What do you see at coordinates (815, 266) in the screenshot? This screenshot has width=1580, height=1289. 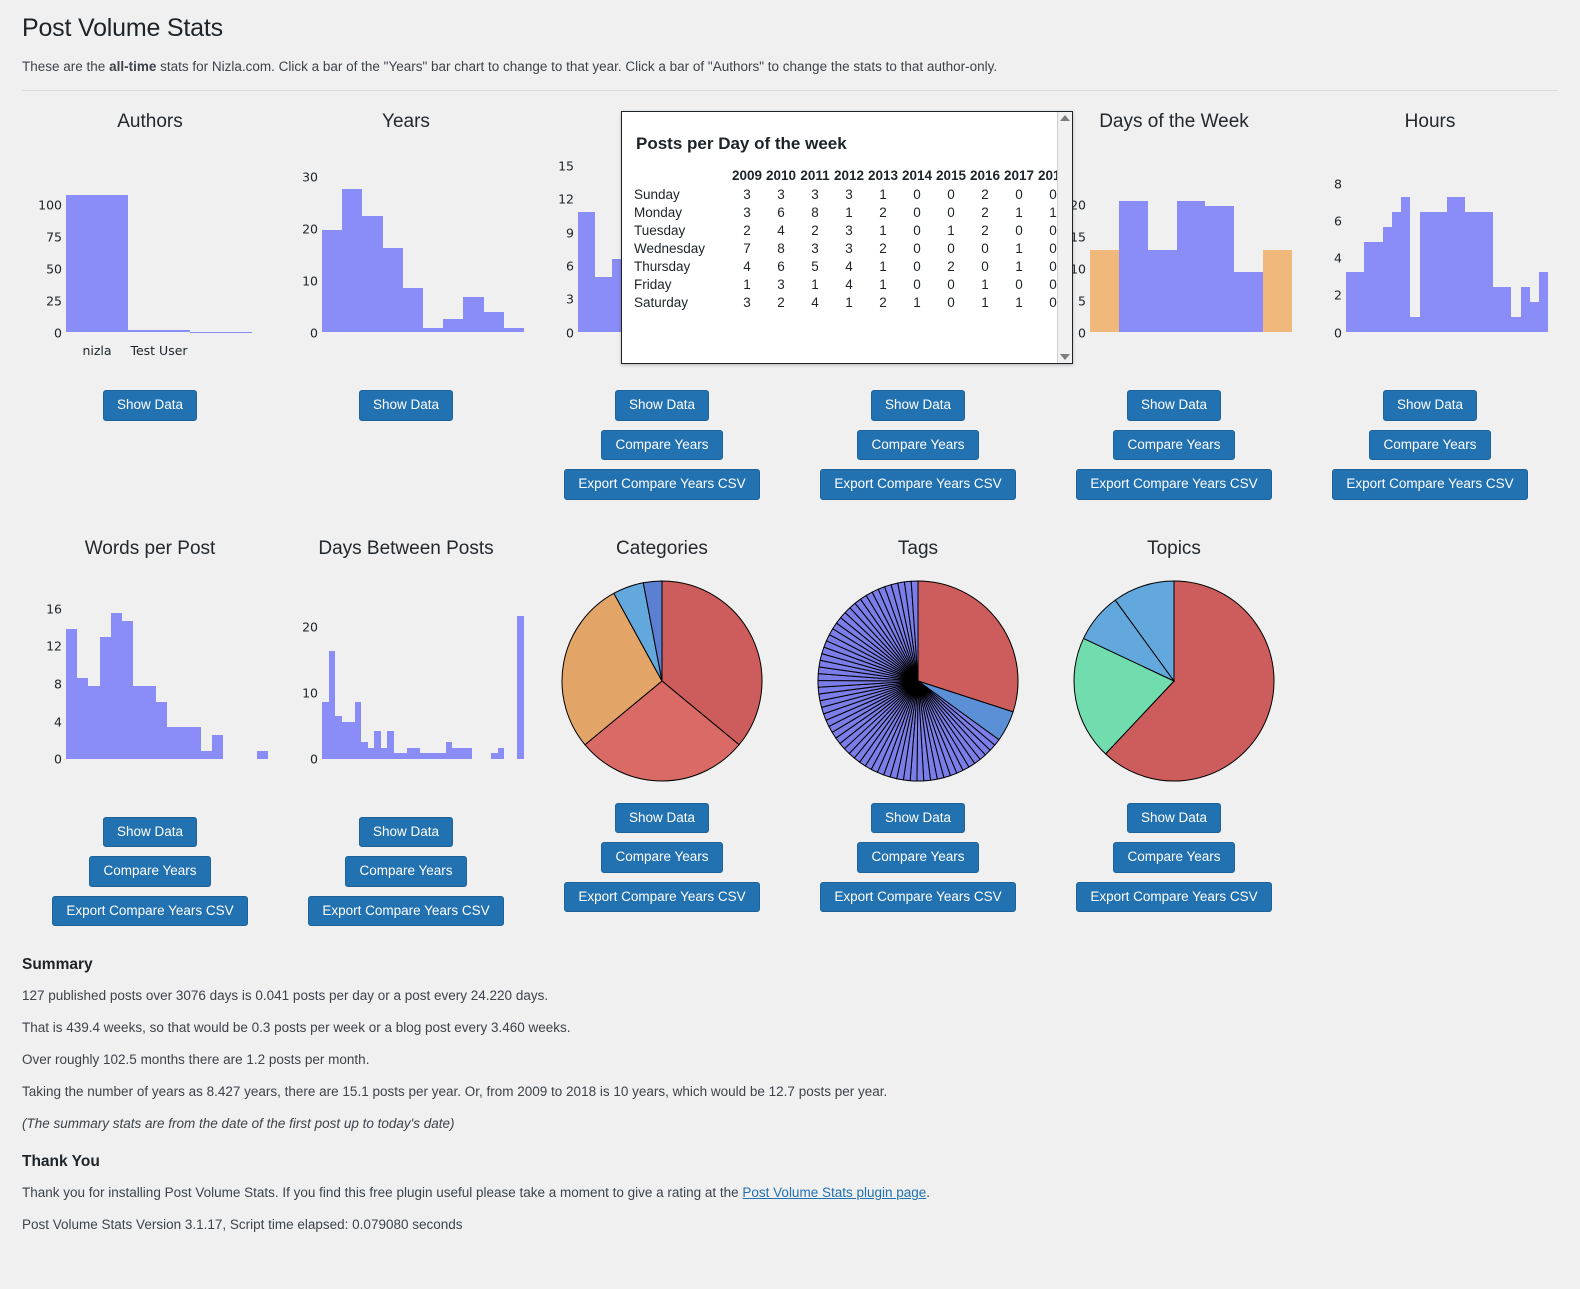 I see `cell-value: 5` at bounding box center [815, 266].